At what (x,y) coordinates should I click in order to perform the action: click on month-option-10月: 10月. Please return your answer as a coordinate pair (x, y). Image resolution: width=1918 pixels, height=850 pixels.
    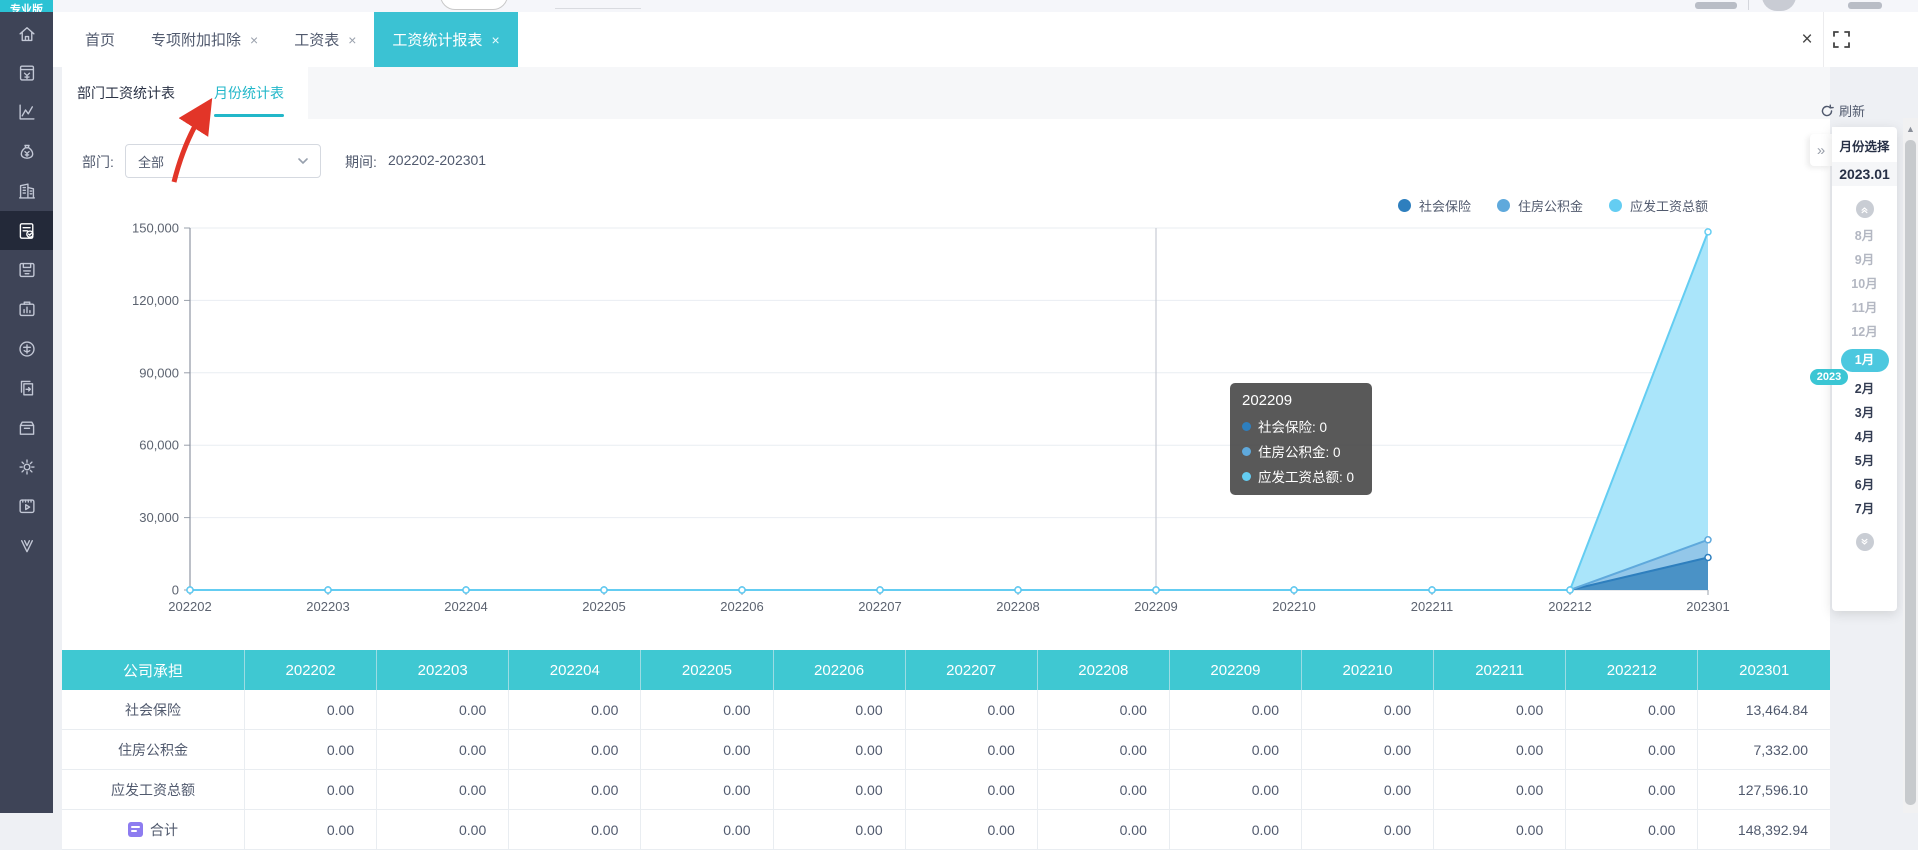
    Looking at the image, I should click on (1864, 284).